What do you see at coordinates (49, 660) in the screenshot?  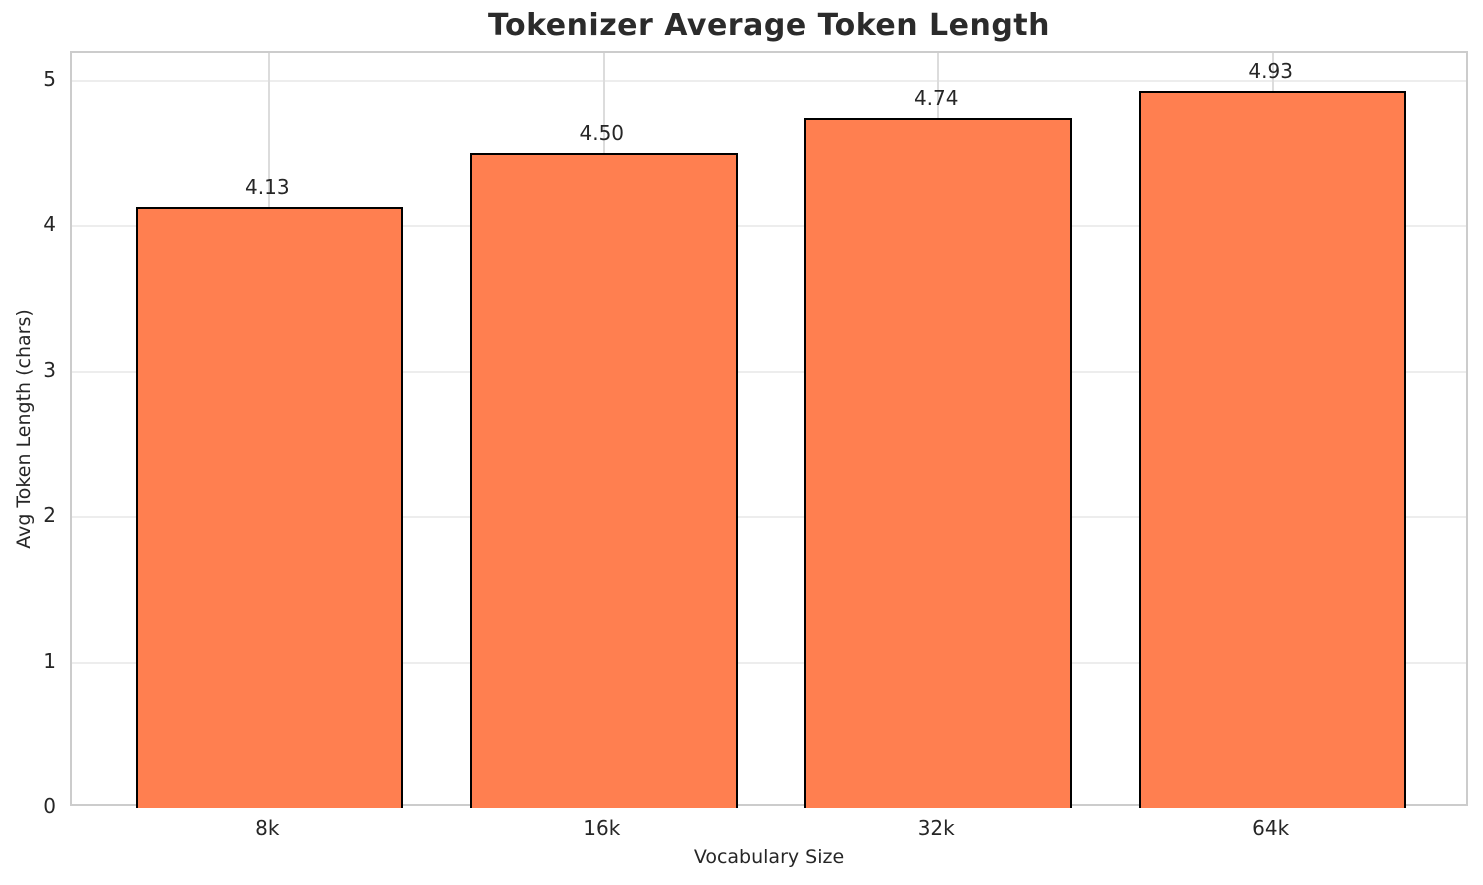 I see `y-tick-label: 1` at bounding box center [49, 660].